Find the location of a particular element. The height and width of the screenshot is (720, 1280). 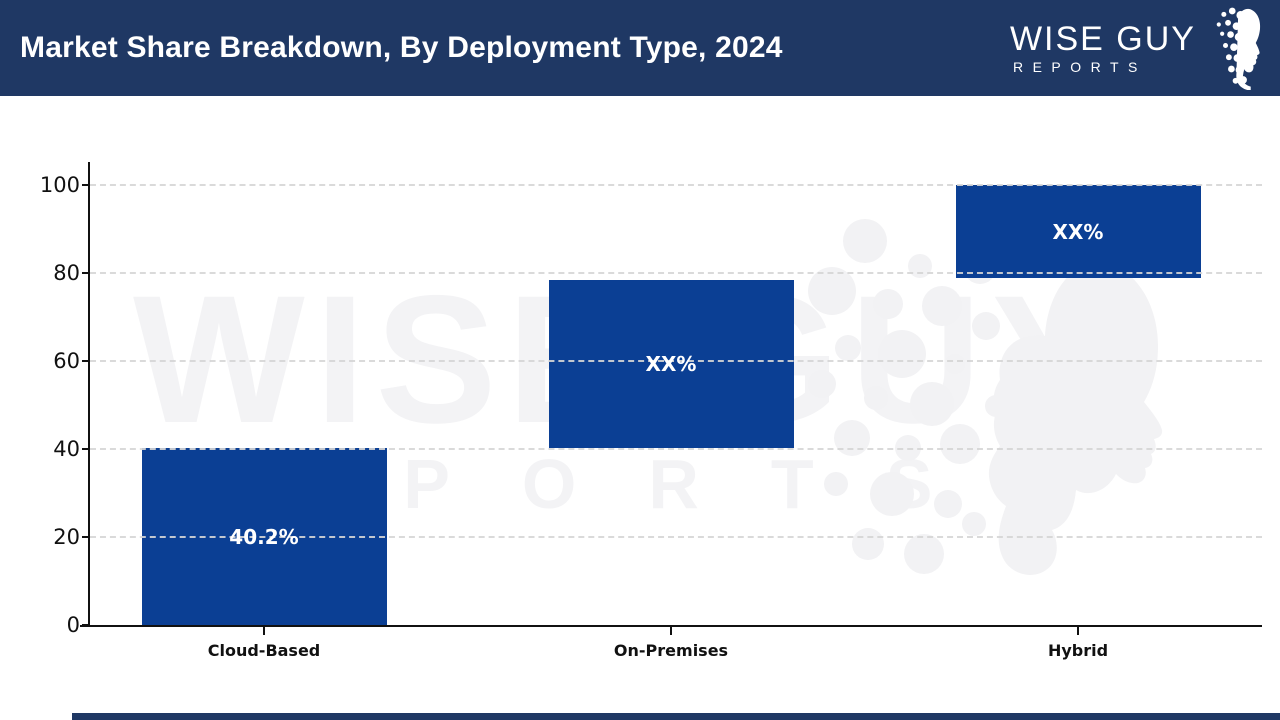

bar-on-premises is located at coordinates (671, 364).